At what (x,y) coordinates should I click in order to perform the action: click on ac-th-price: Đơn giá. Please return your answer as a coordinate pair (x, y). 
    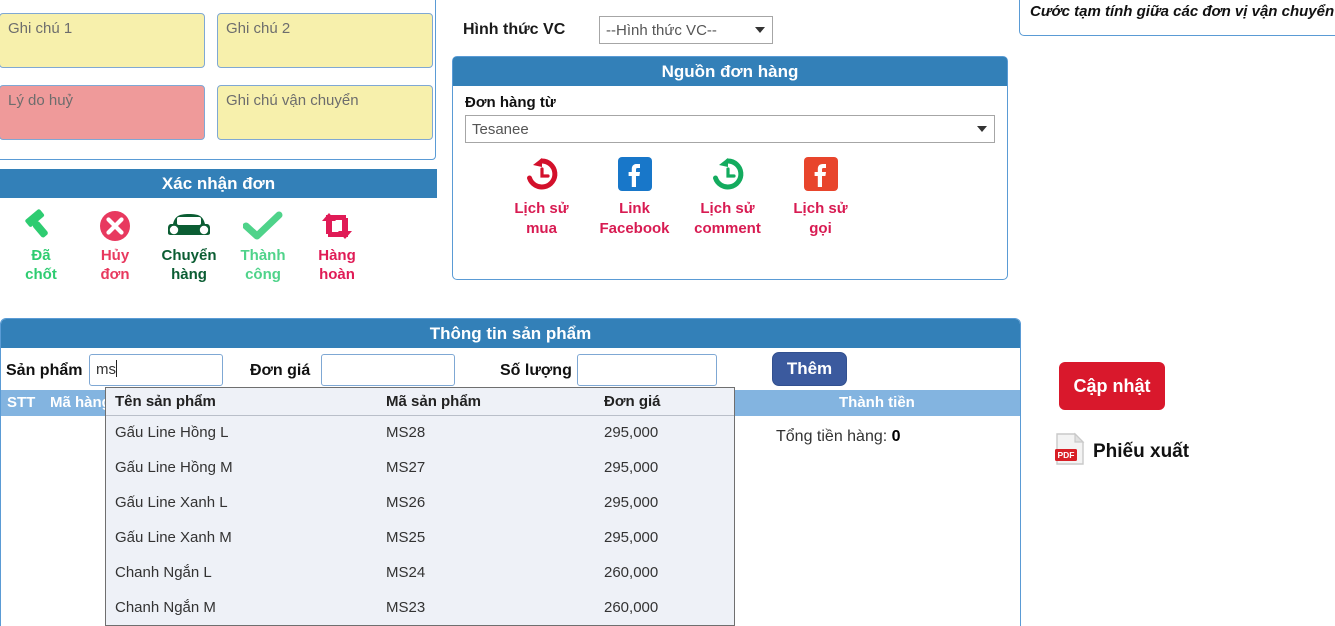
    Looking at the image, I should click on (632, 401).